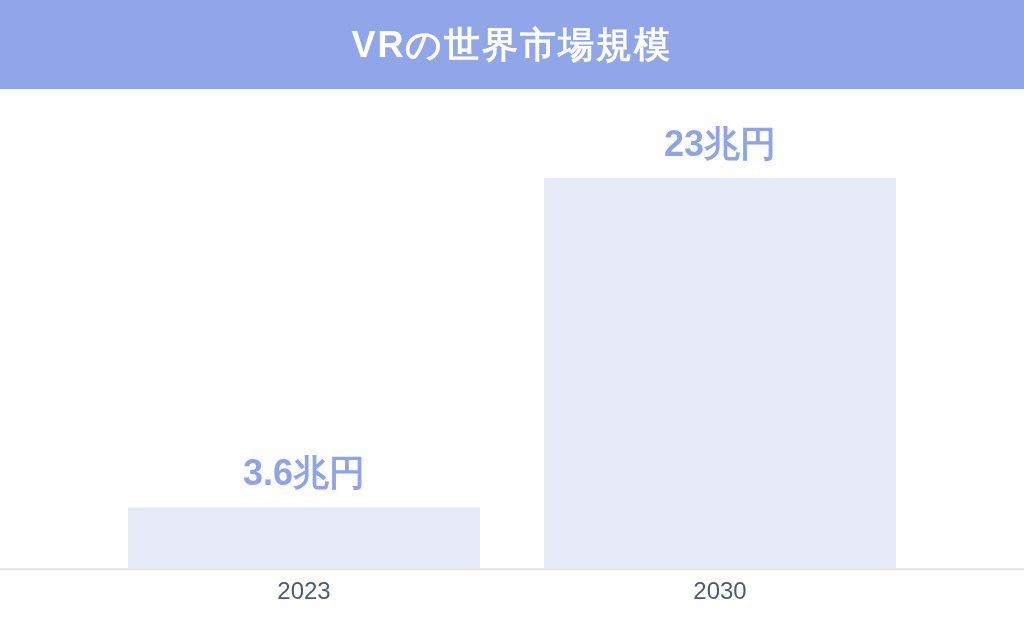 The width and height of the screenshot is (1024, 640). What do you see at coordinates (512, 44) in the screenshot?
I see `chart-title: VRの世界市場規模` at bounding box center [512, 44].